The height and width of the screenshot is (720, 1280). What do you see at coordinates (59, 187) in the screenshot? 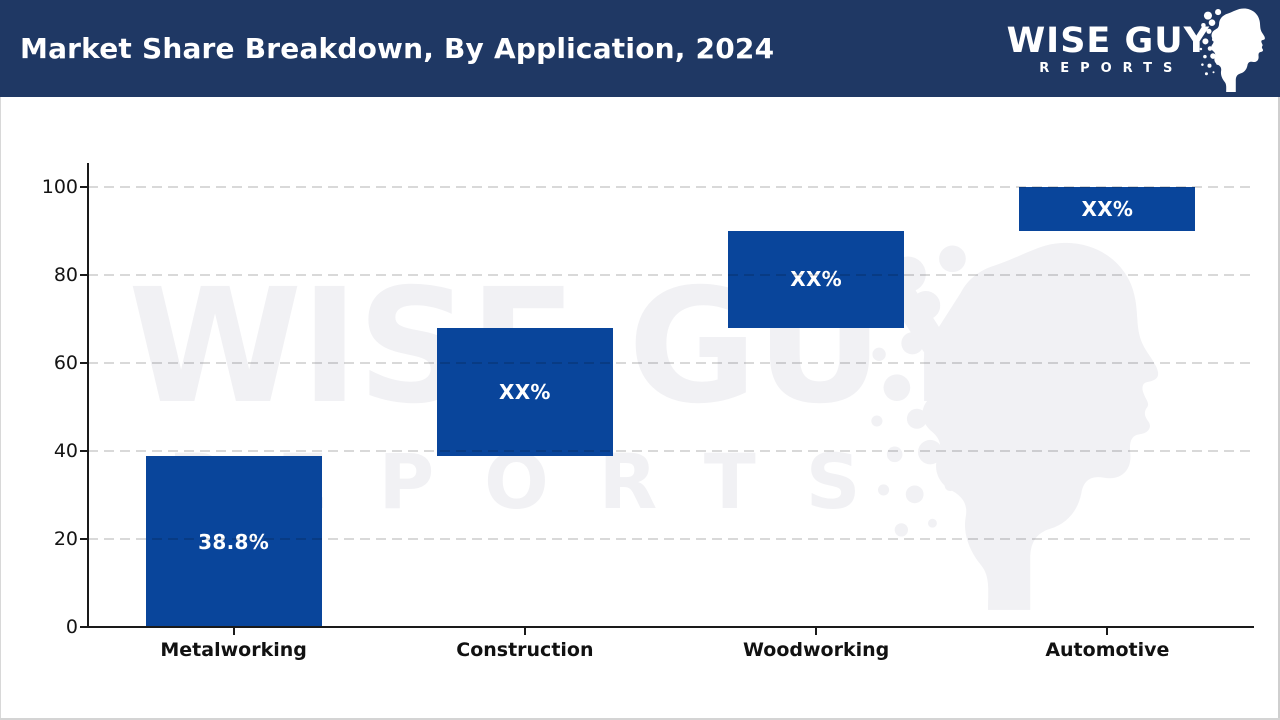
I see `y-tick-label-100: 100` at bounding box center [59, 187].